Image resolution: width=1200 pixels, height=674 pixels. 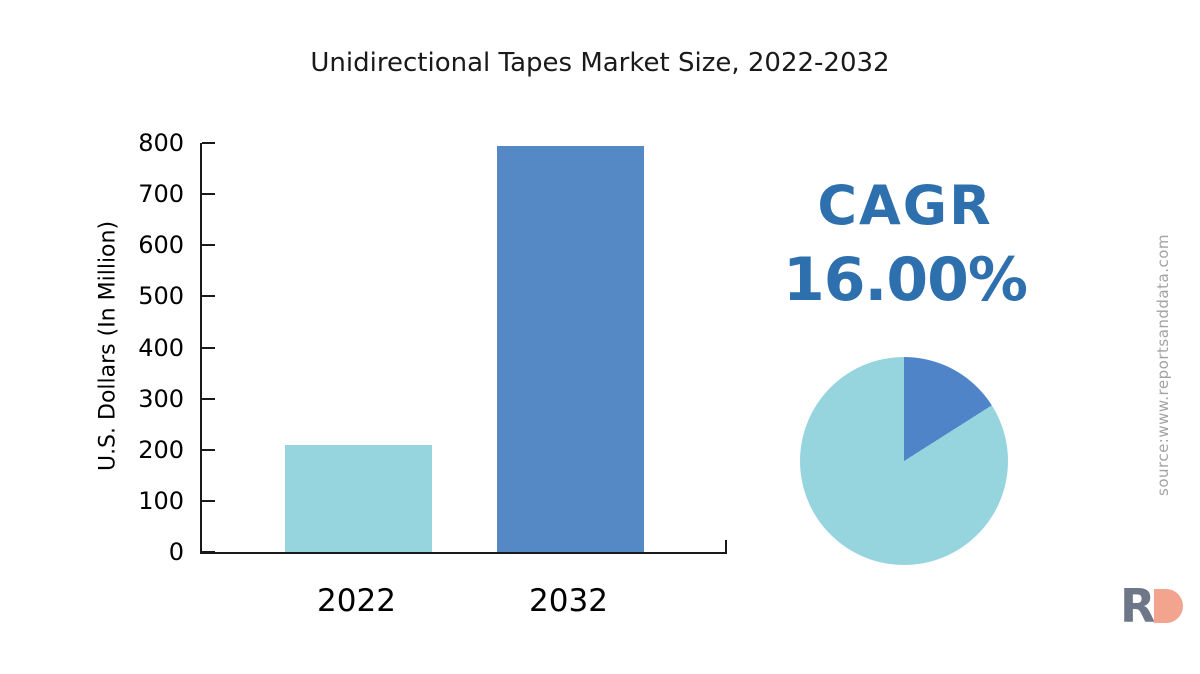 I want to click on x-axis-end-tick, so click(x=726, y=546).